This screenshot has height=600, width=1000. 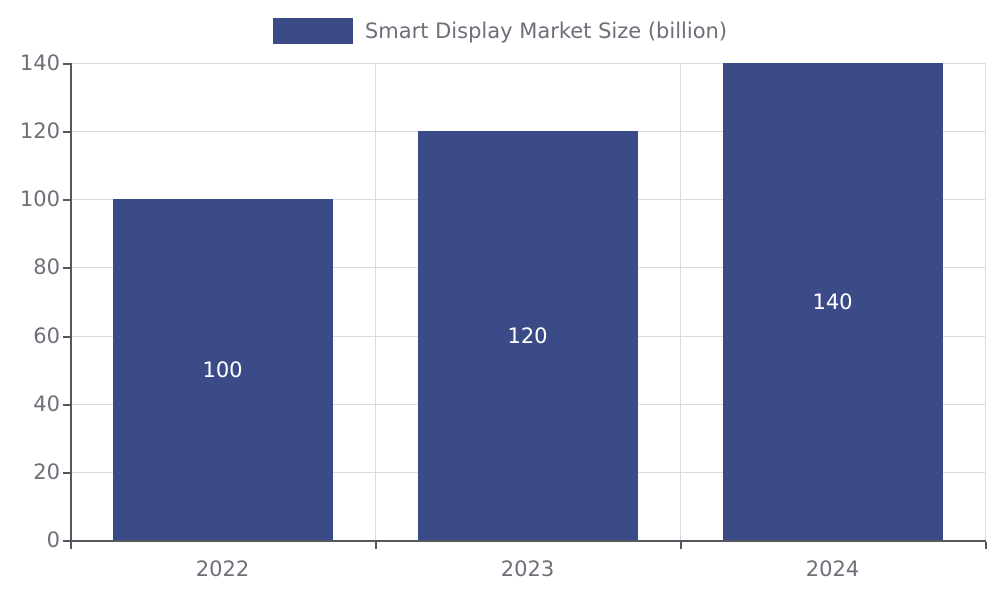 What do you see at coordinates (46, 403) in the screenshot?
I see `y-axis-tick-label: 40` at bounding box center [46, 403].